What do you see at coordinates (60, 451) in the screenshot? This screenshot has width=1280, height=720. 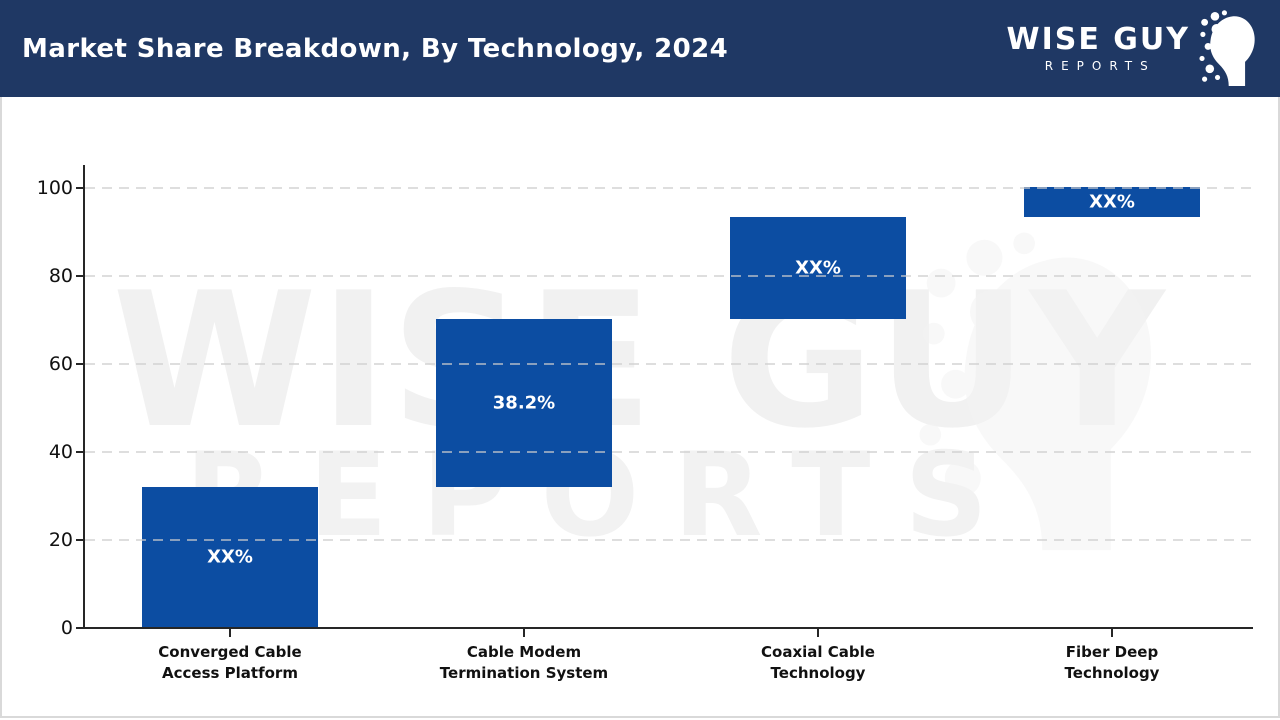 I see `y-tick-label: 40` at bounding box center [60, 451].